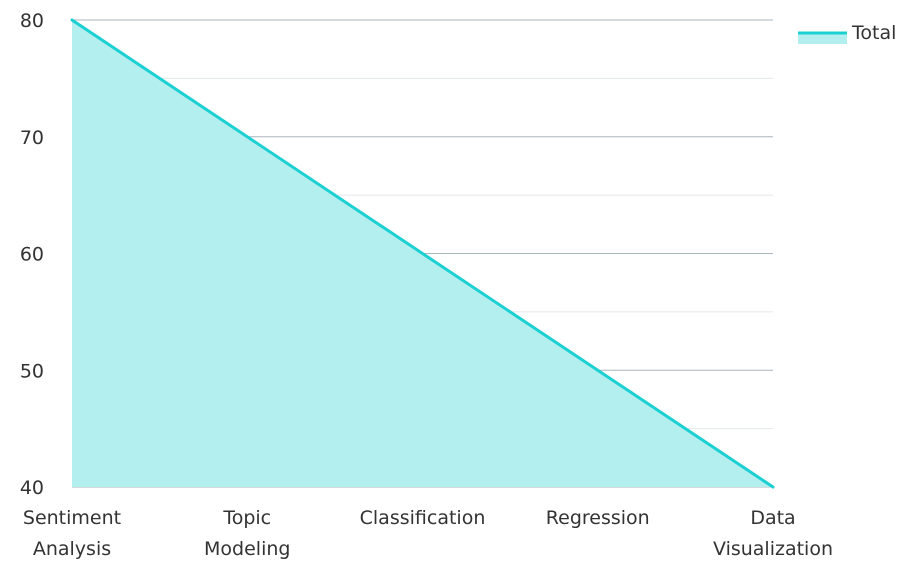 The height and width of the screenshot is (565, 914). I want to click on y-tick-label: 70, so click(32, 138).